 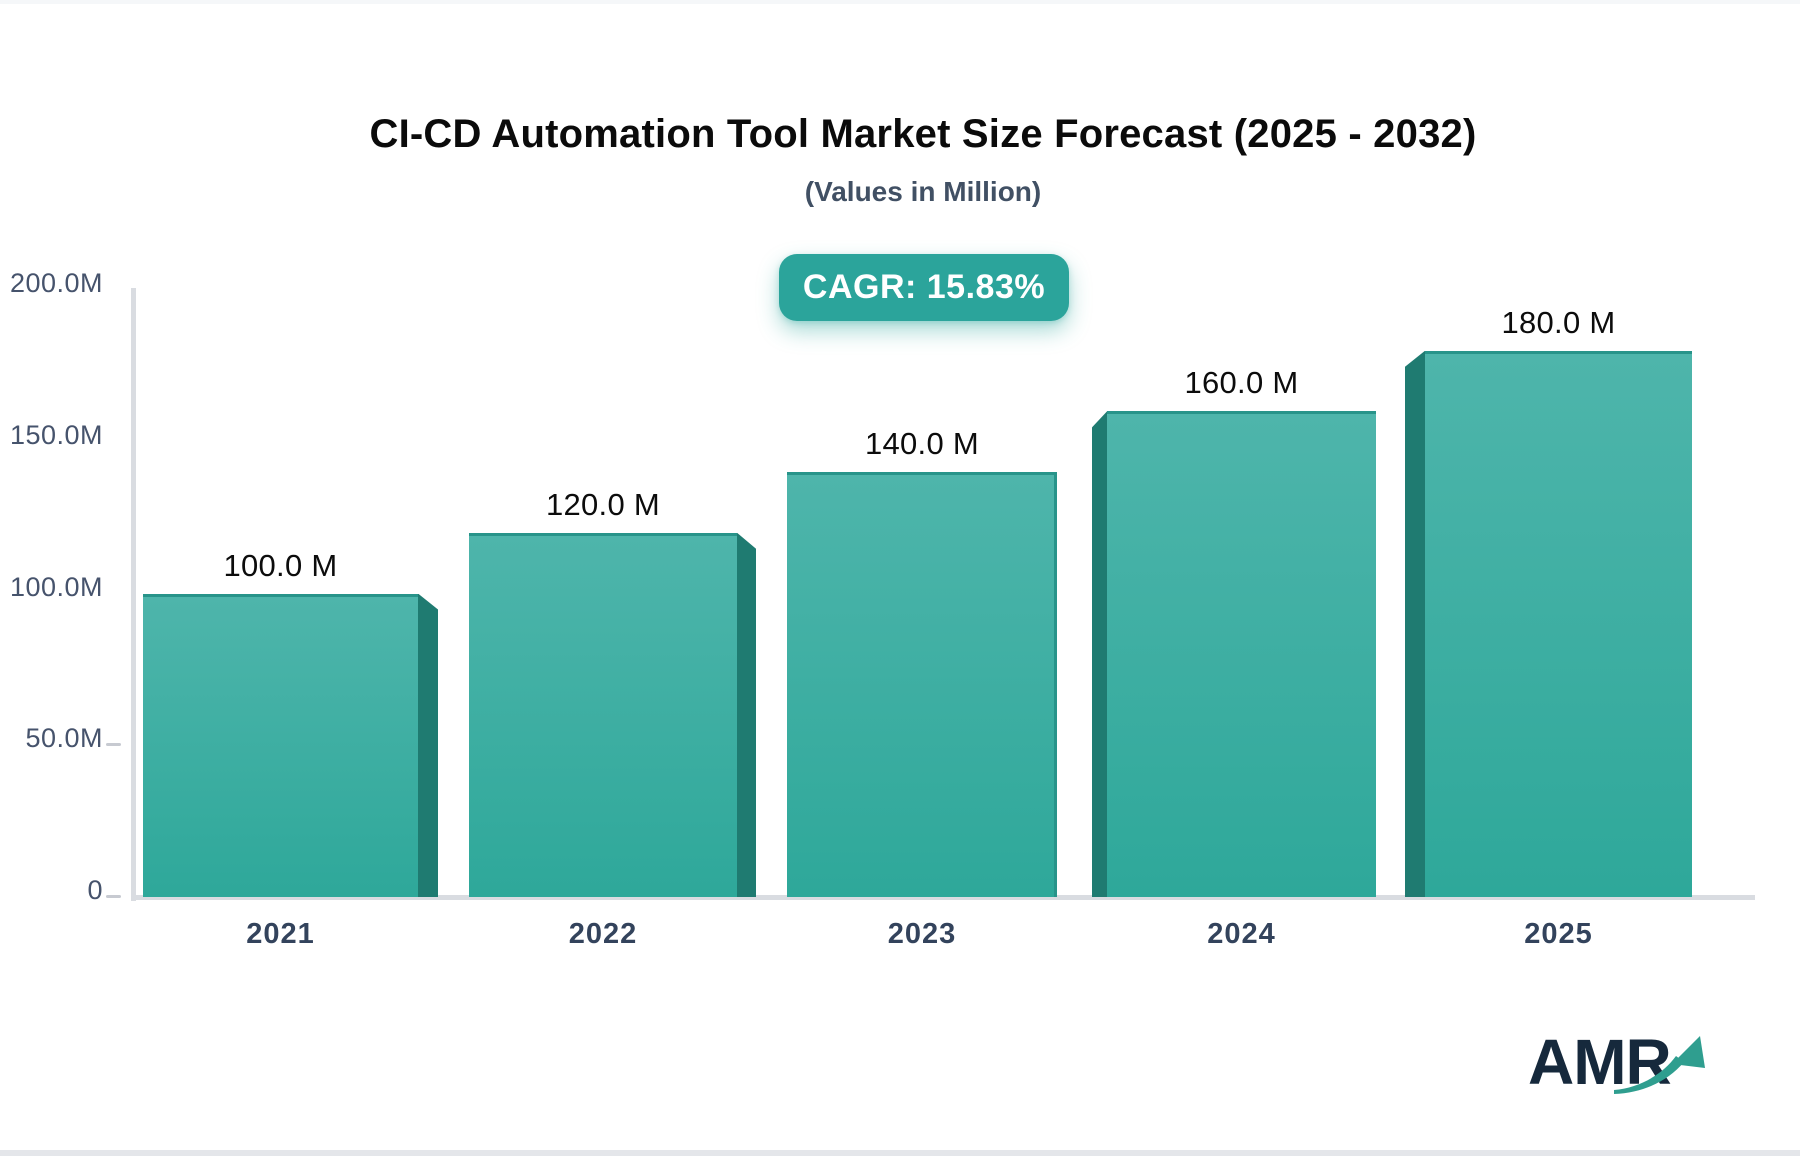 I want to click on bar-value-label: 100.0 M, so click(x=280, y=565).